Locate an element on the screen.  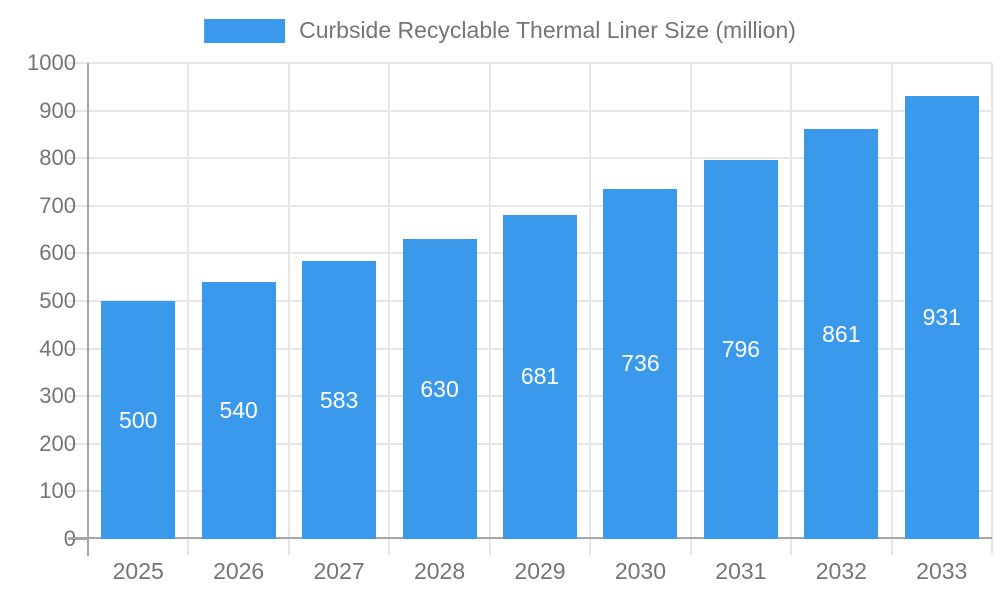
y-axis-line is located at coordinates (88, 309).